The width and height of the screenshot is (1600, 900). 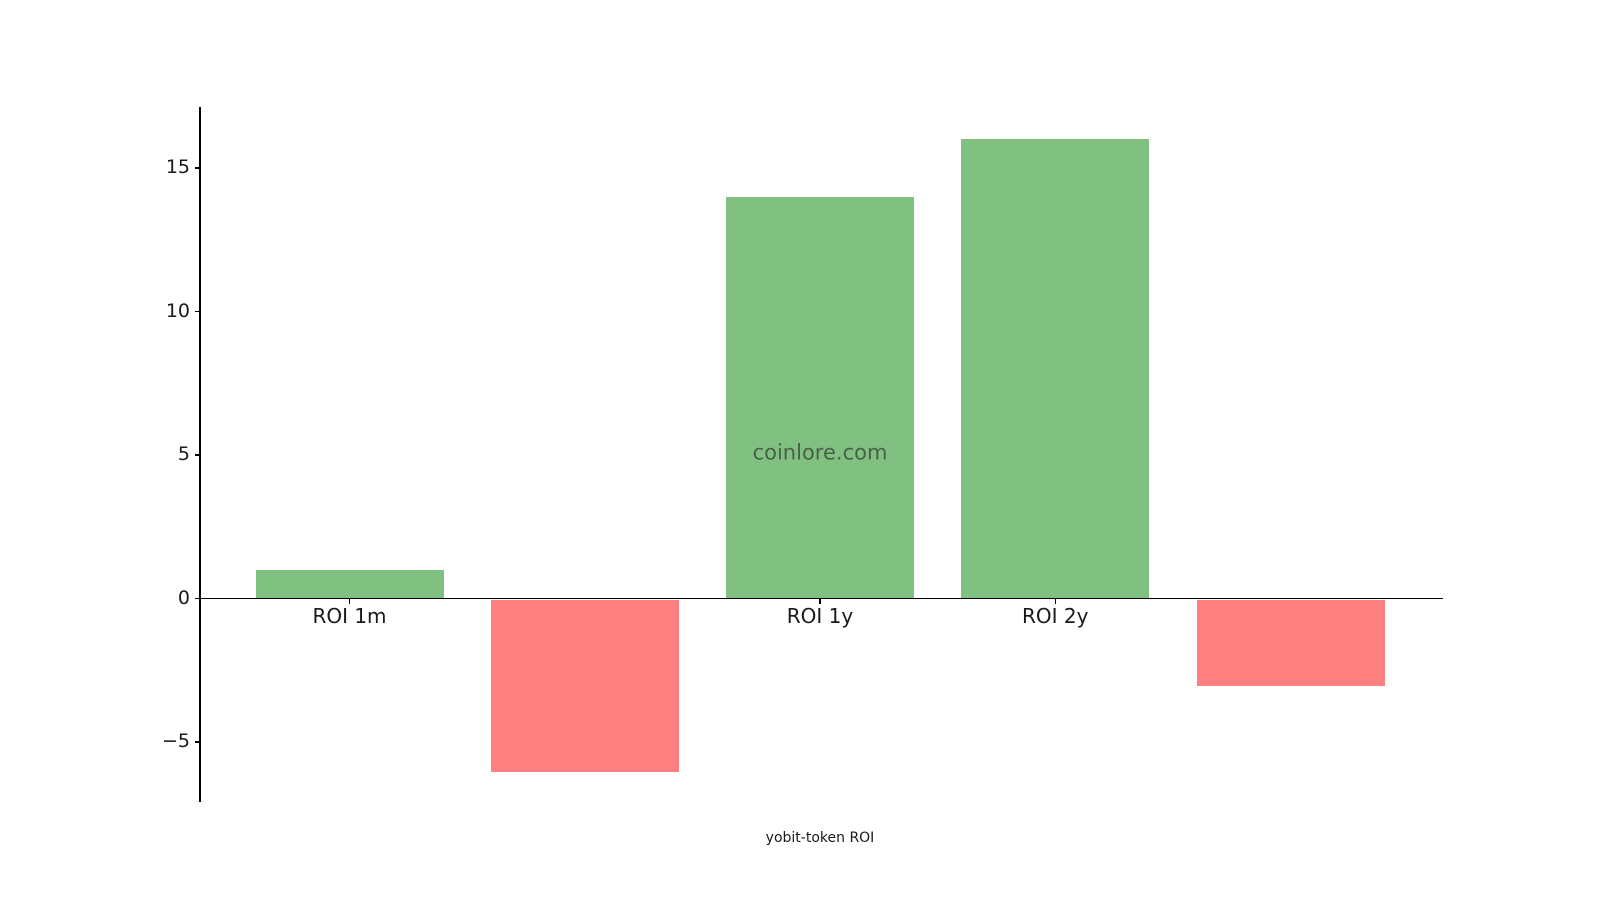 I want to click on x-tick-label: ROI 2y, so click(x=1055, y=616).